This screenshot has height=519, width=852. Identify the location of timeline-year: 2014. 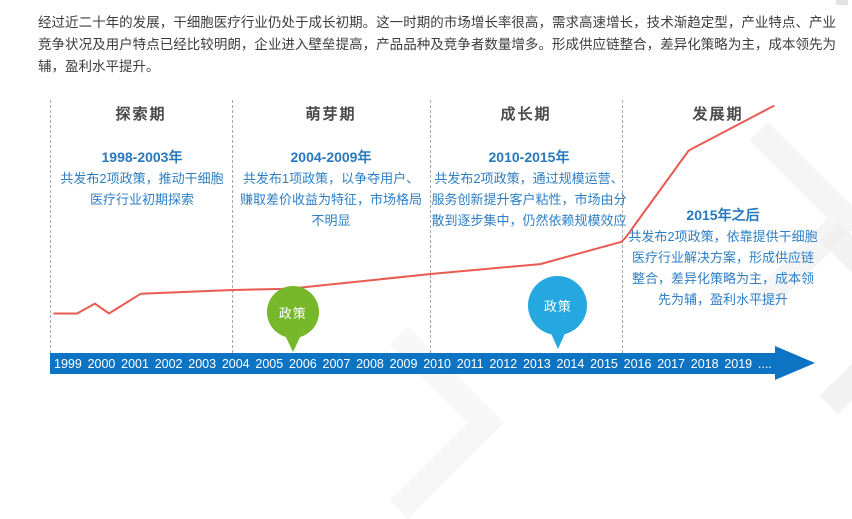
(570, 363).